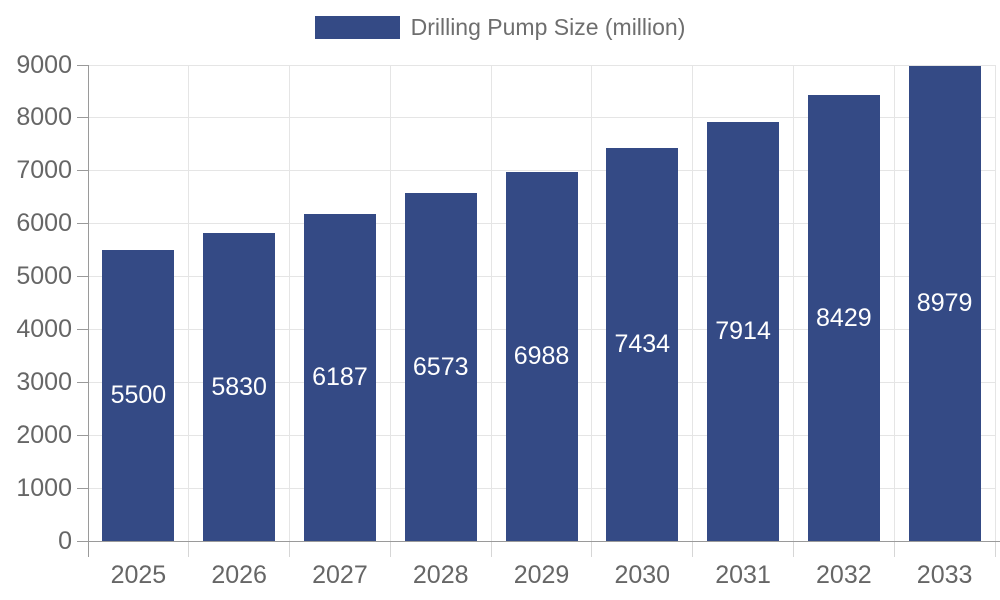 This screenshot has width=1000, height=600. I want to click on y-tick-label: 6000, so click(44, 223).